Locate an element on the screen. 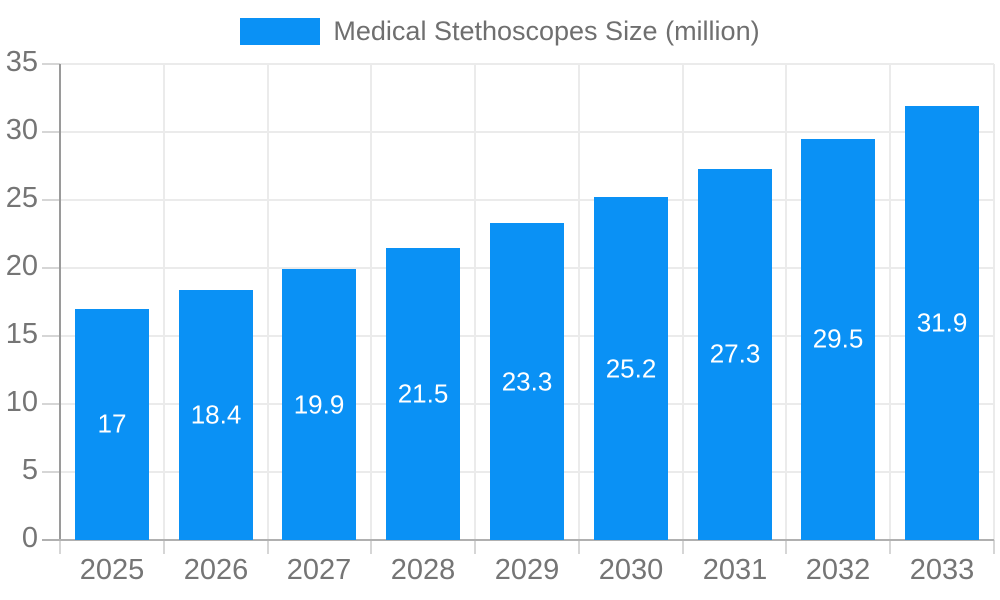  bar-value-label: 21.5 is located at coordinates (423, 393).